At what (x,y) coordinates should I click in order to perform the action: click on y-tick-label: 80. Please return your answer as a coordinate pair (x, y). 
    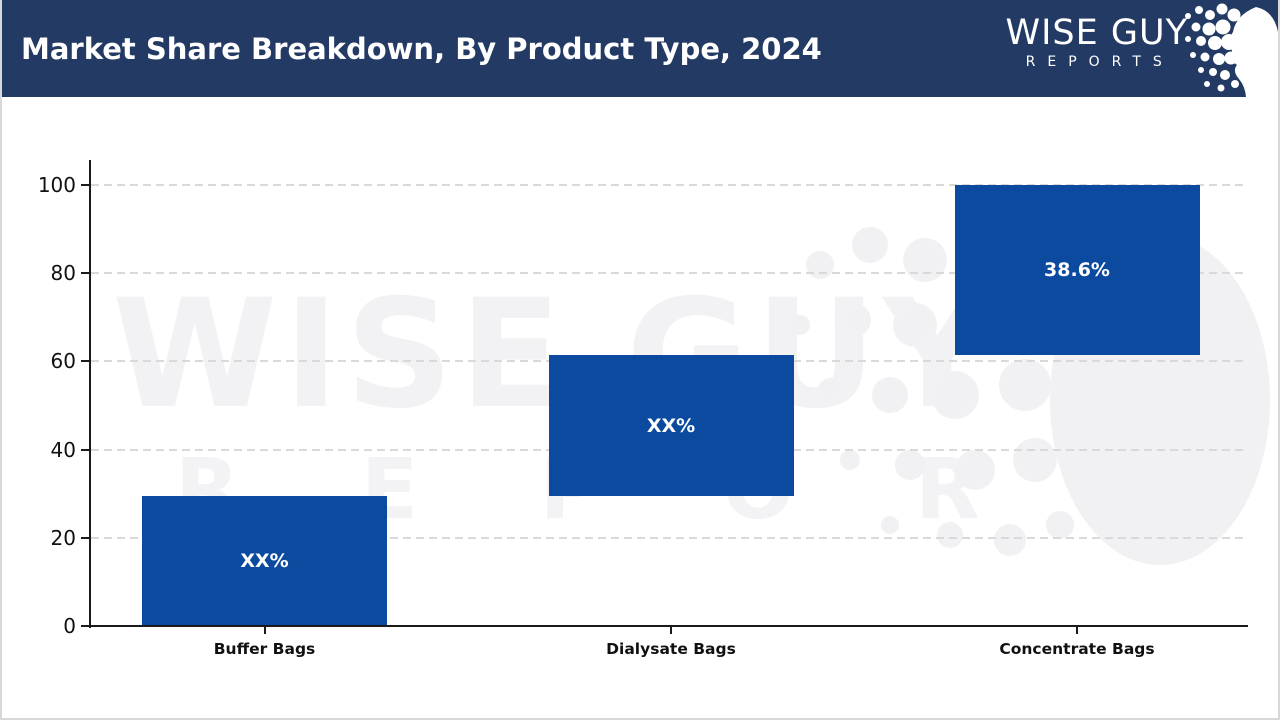
    Looking at the image, I should click on (63, 273).